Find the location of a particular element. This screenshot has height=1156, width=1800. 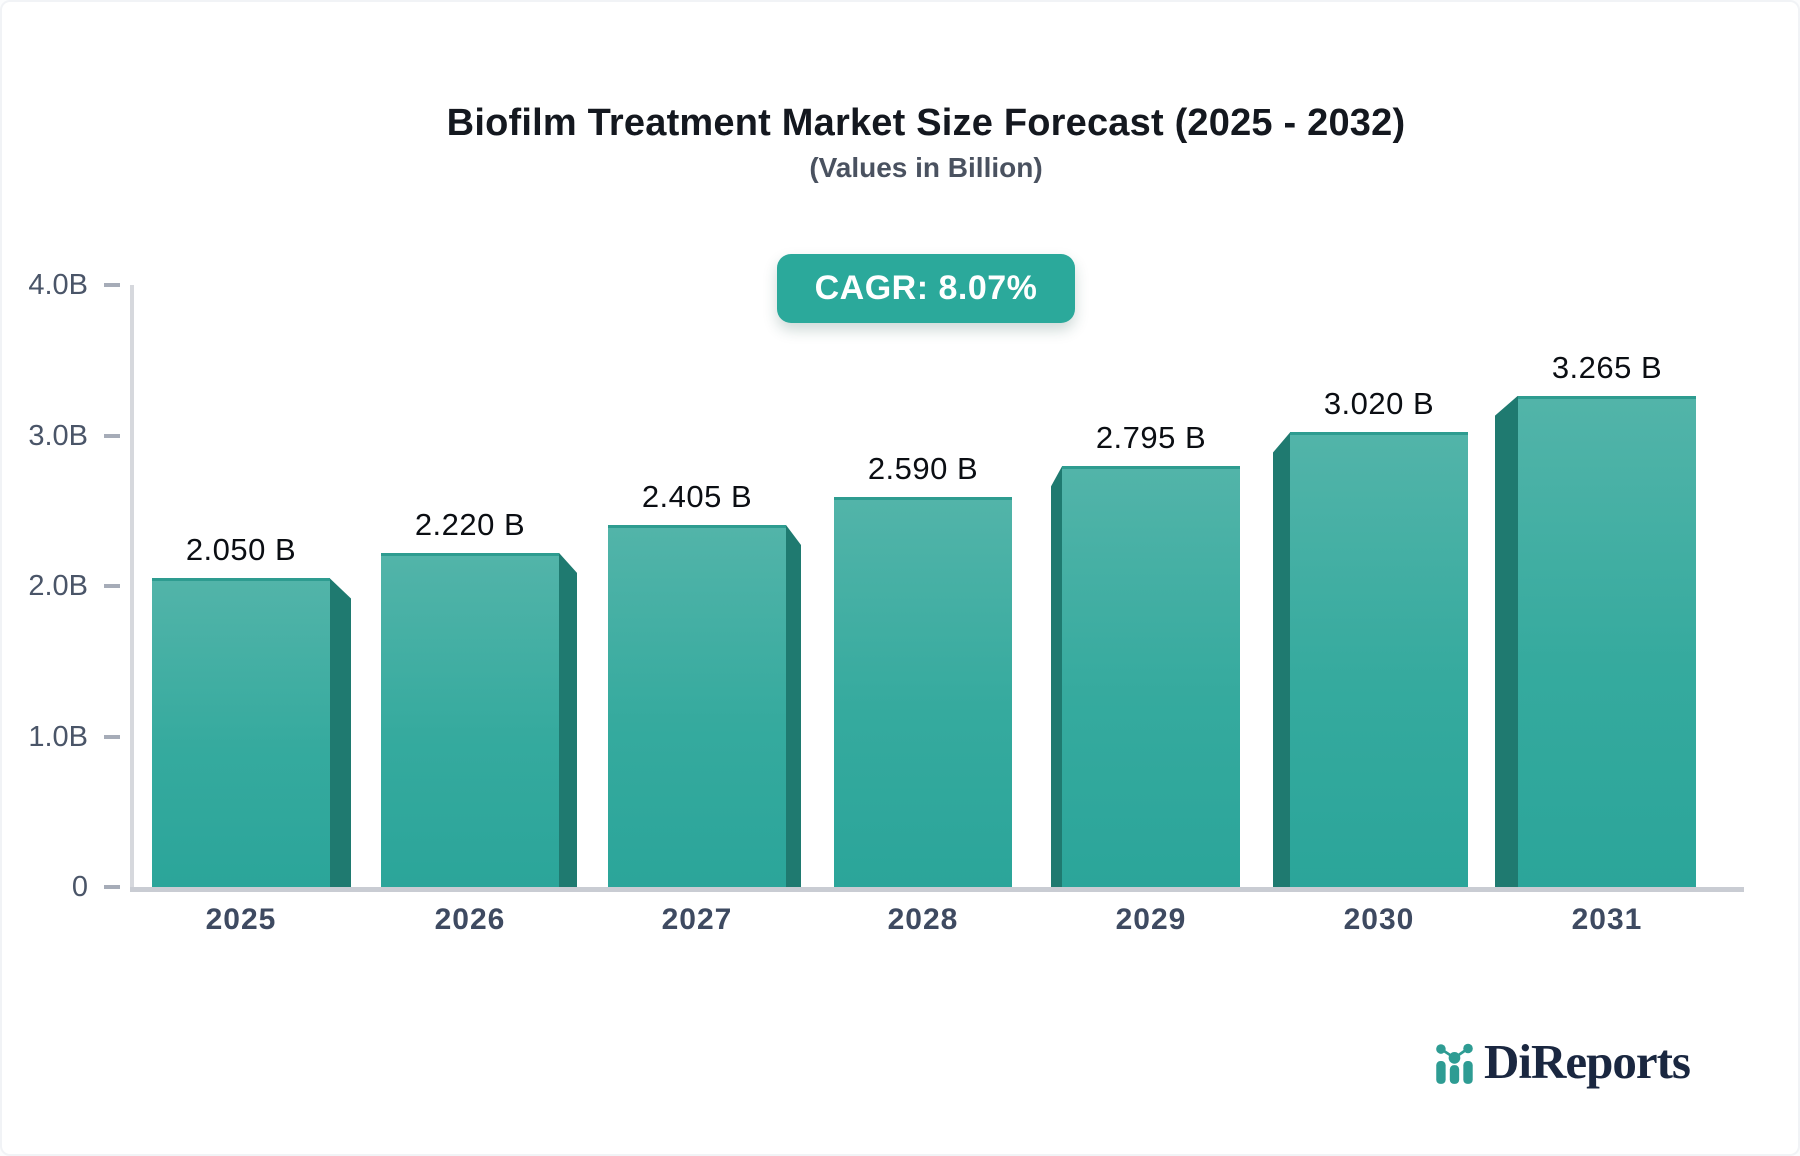

cagr-badge: CAGR: 8.07% is located at coordinates (926, 288).